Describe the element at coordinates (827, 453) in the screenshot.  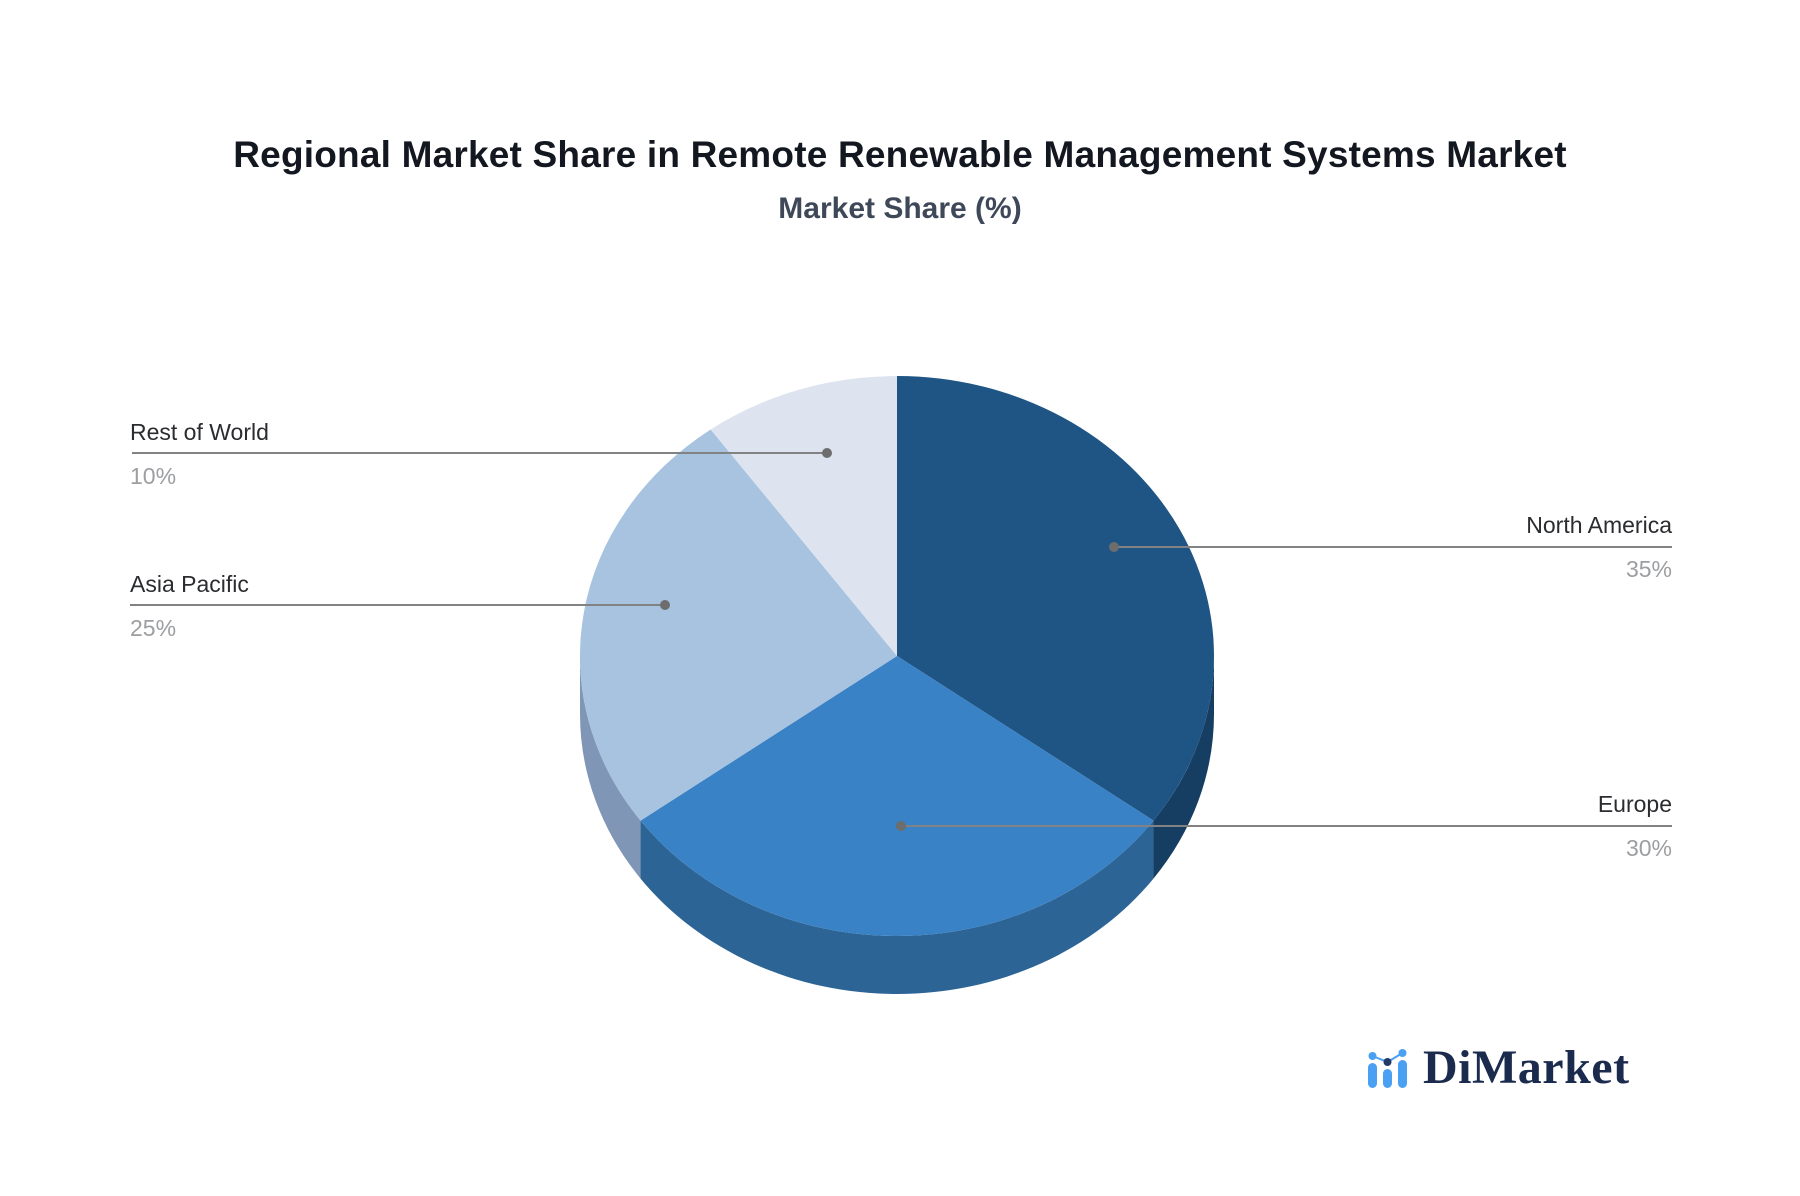
I see `connector-dot-rest-of-world` at that location.